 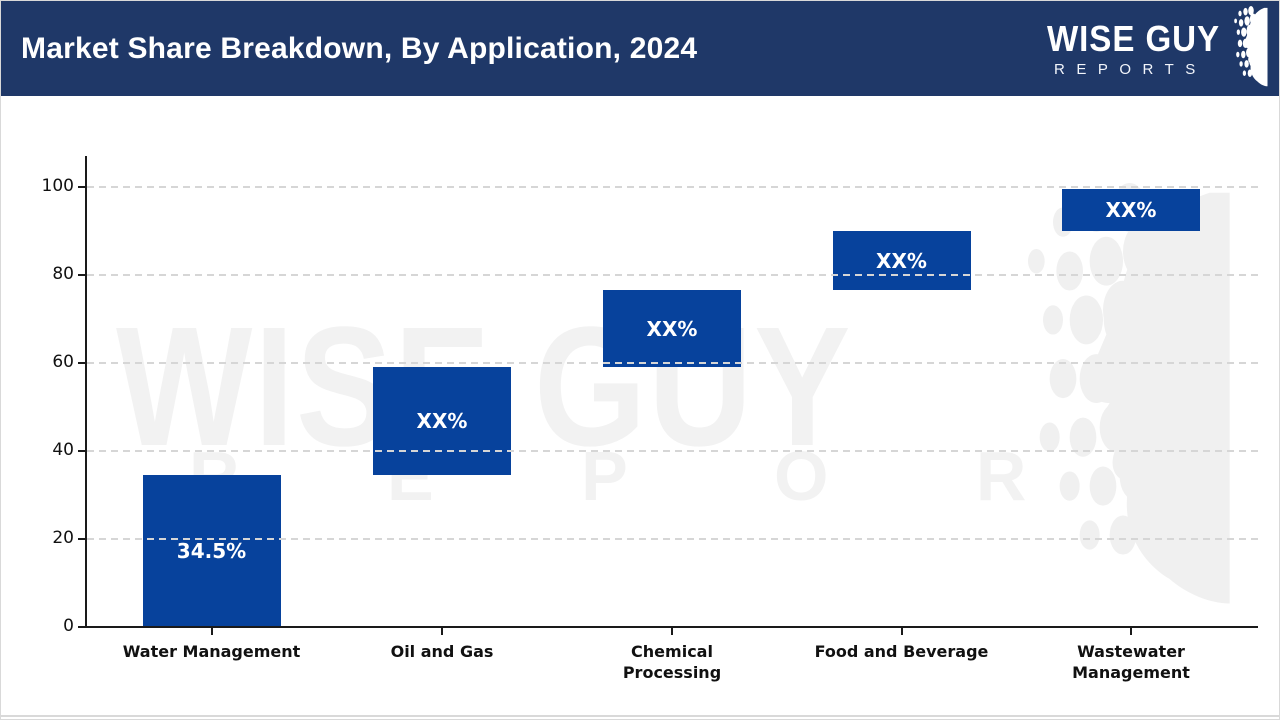 I want to click on y-tick-label-20: 20, so click(x=63, y=538).